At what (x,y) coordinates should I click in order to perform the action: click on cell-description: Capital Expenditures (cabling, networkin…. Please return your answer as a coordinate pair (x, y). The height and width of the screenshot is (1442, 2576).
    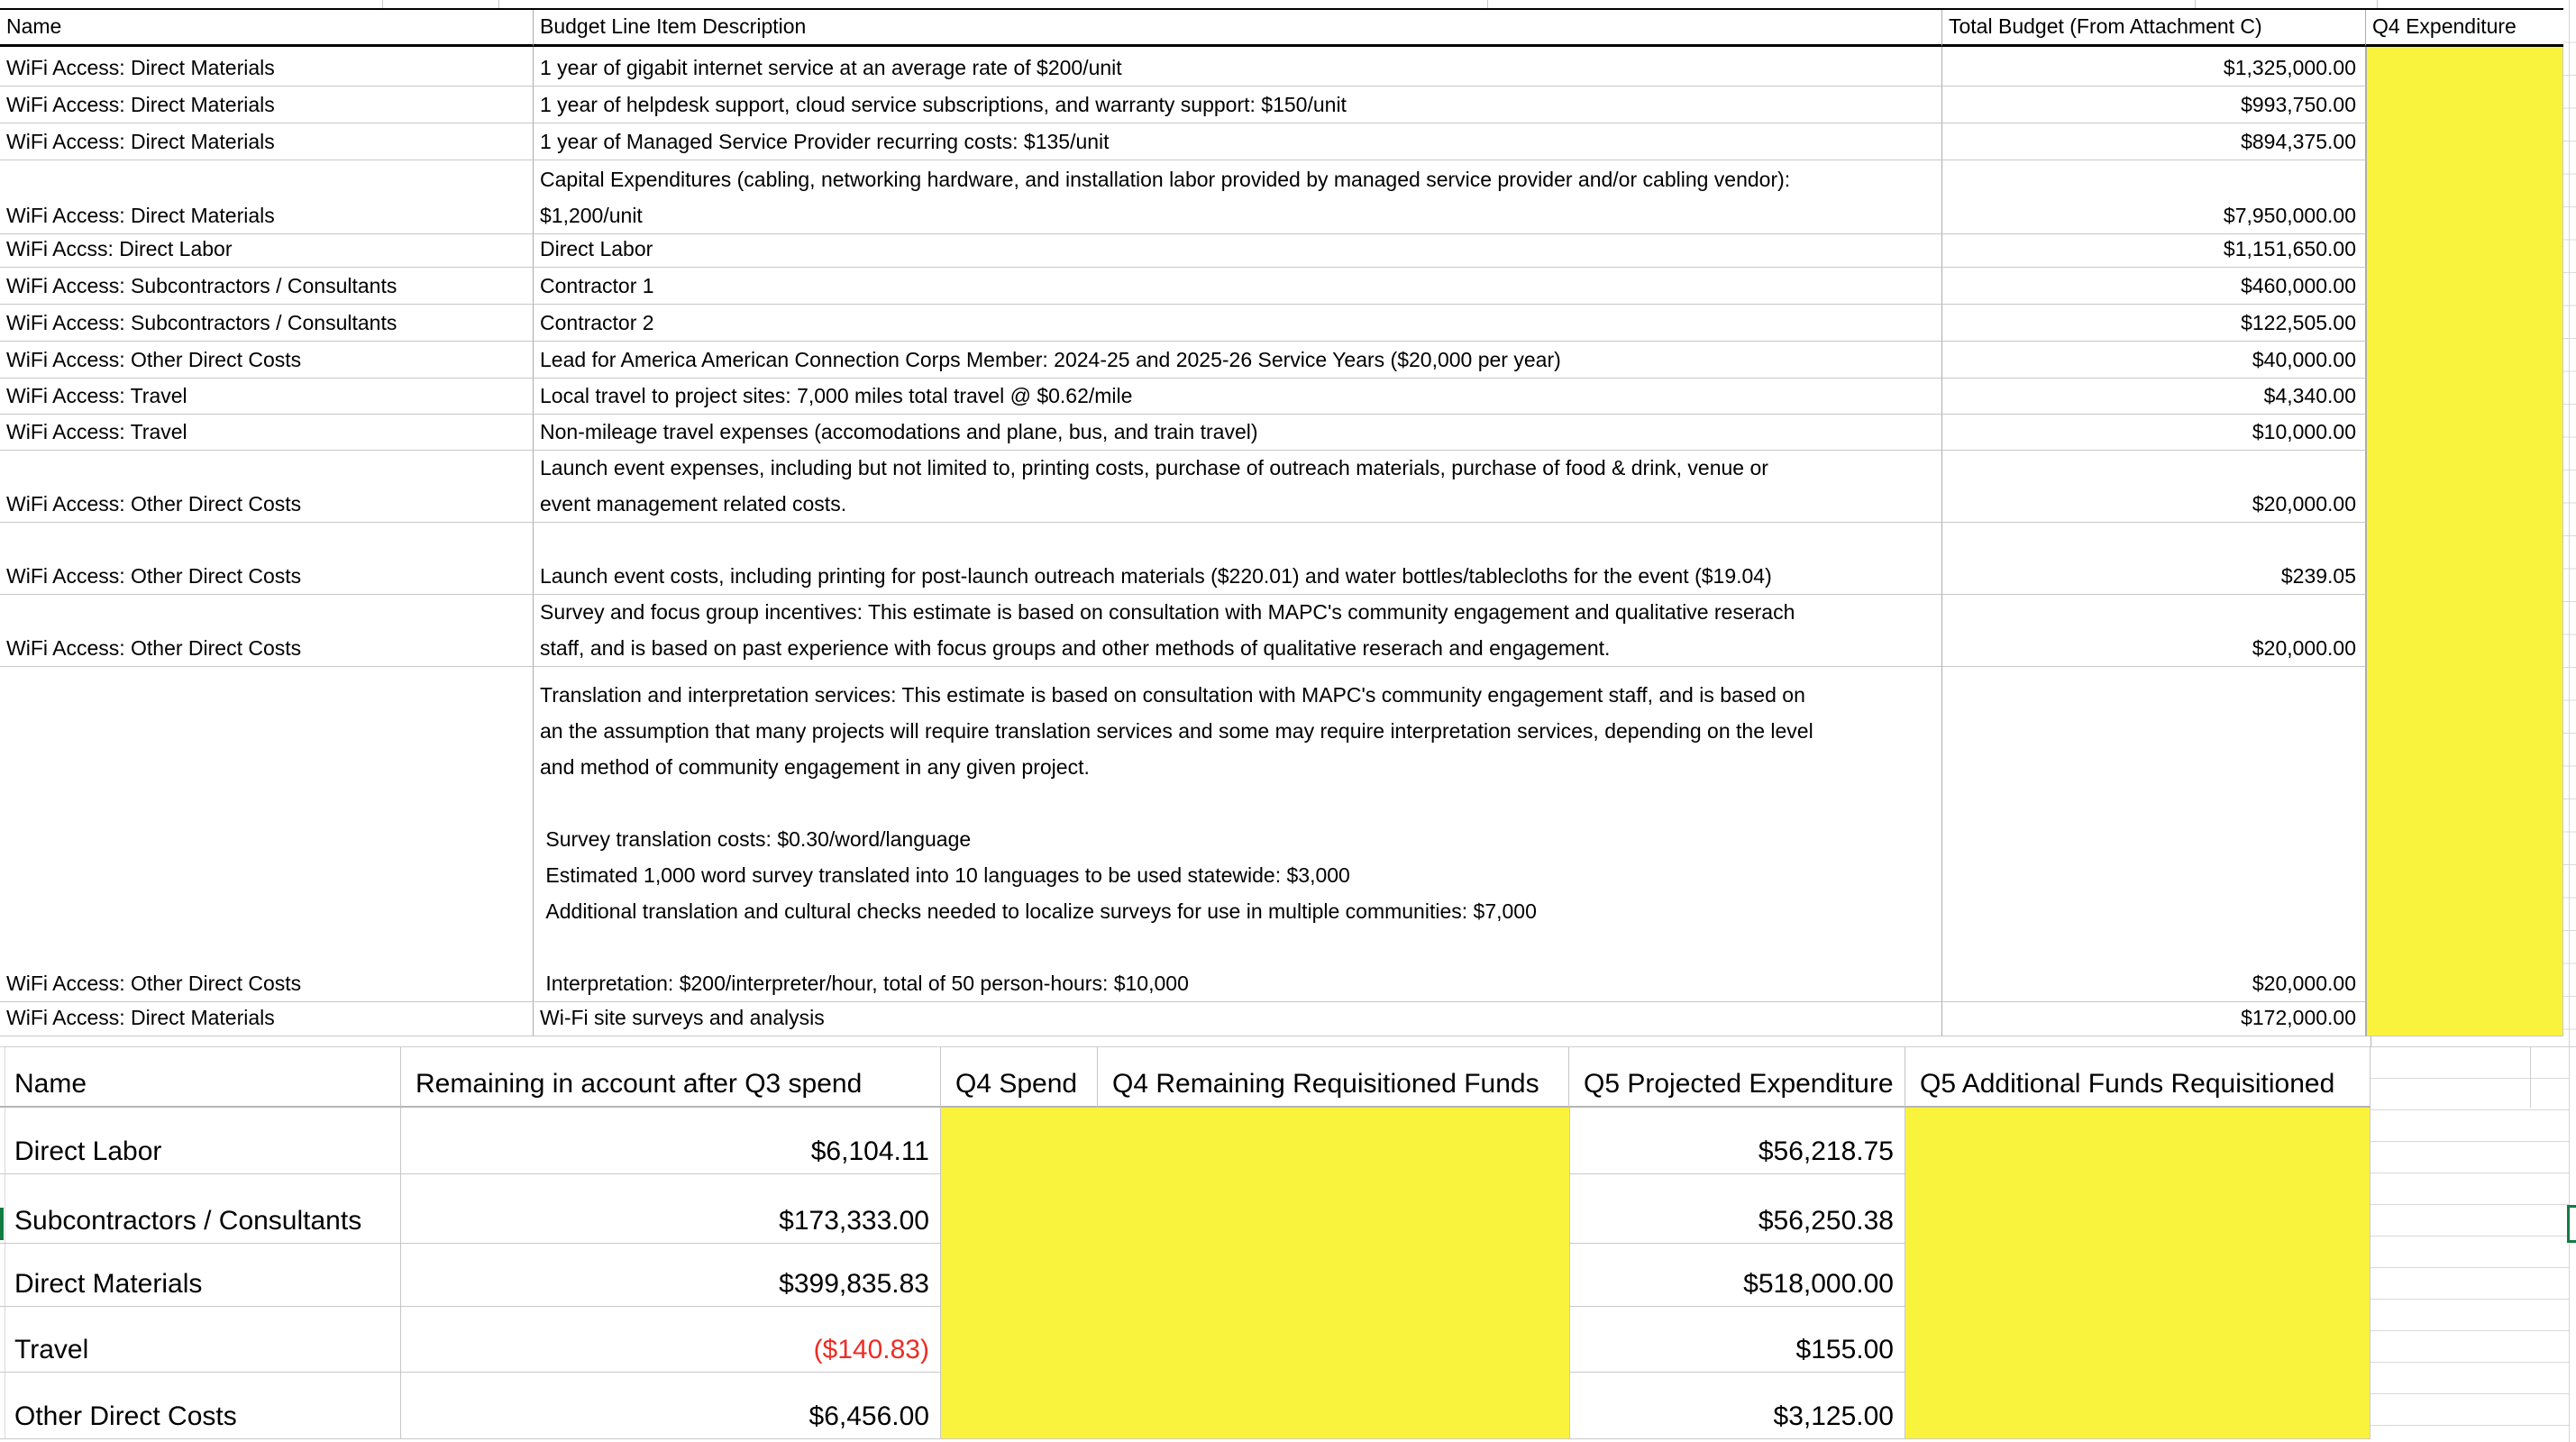
    Looking at the image, I should click on (1238, 197).